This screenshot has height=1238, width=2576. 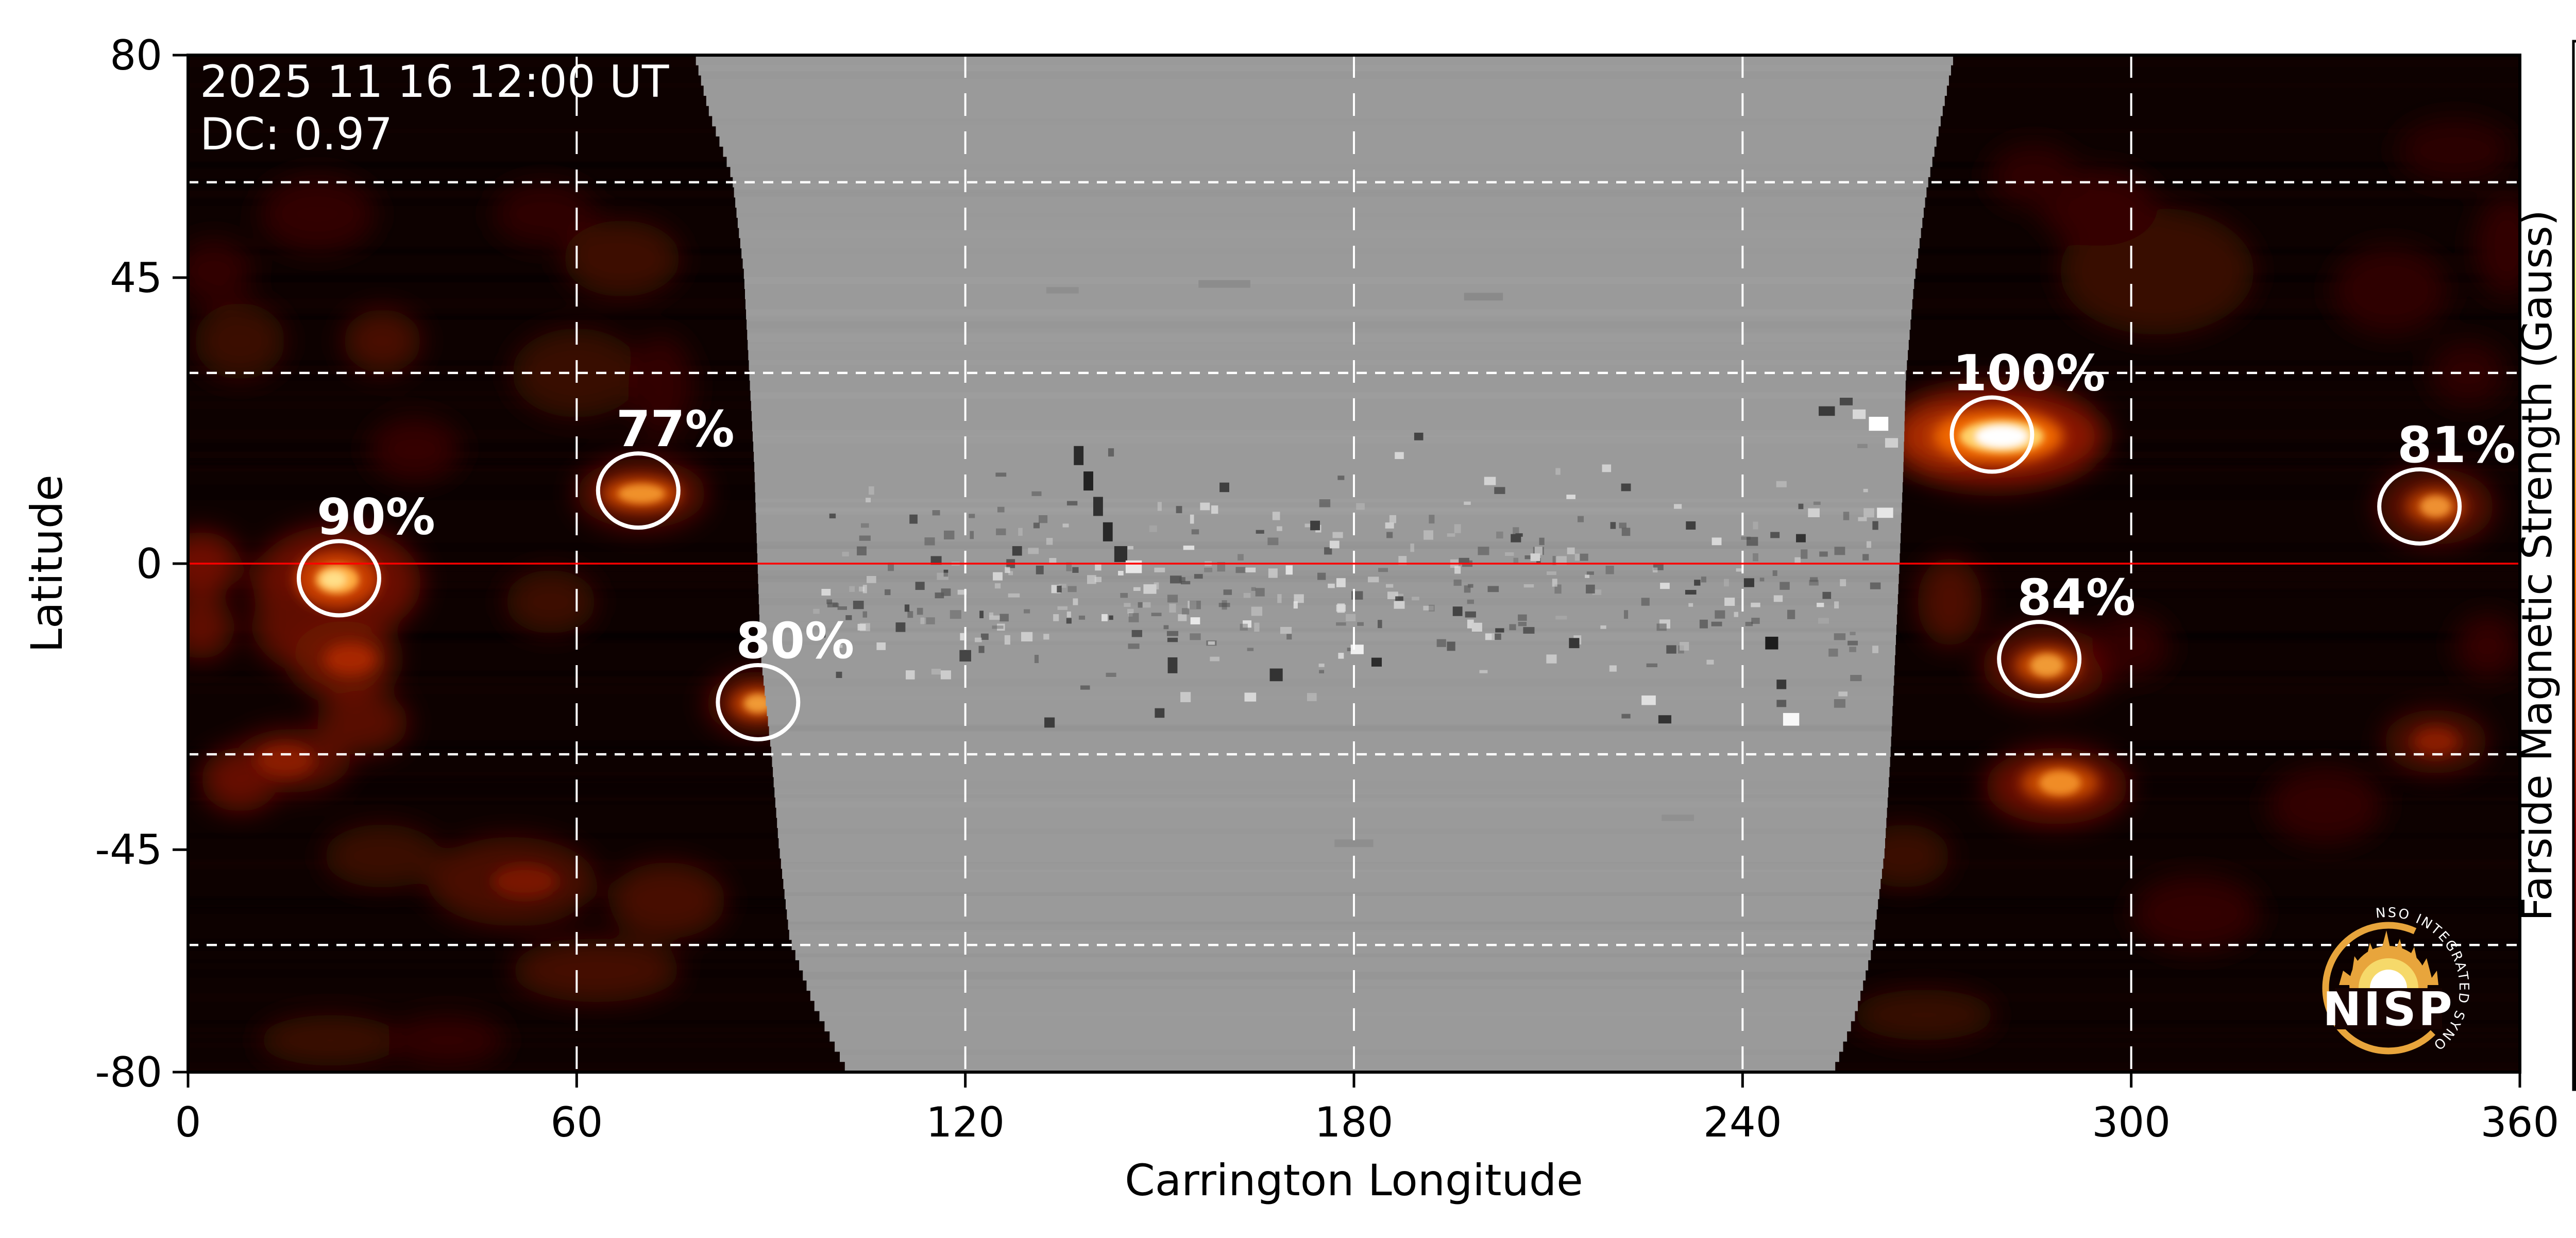 I want to click on region-label: 81%, so click(x=2456, y=445).